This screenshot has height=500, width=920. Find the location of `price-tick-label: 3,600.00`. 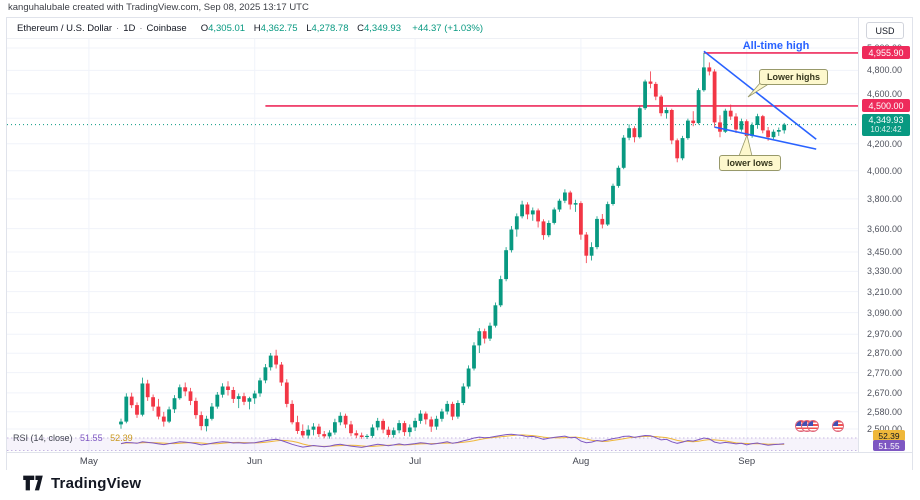

price-tick-label: 3,600.00 is located at coordinates (885, 228).